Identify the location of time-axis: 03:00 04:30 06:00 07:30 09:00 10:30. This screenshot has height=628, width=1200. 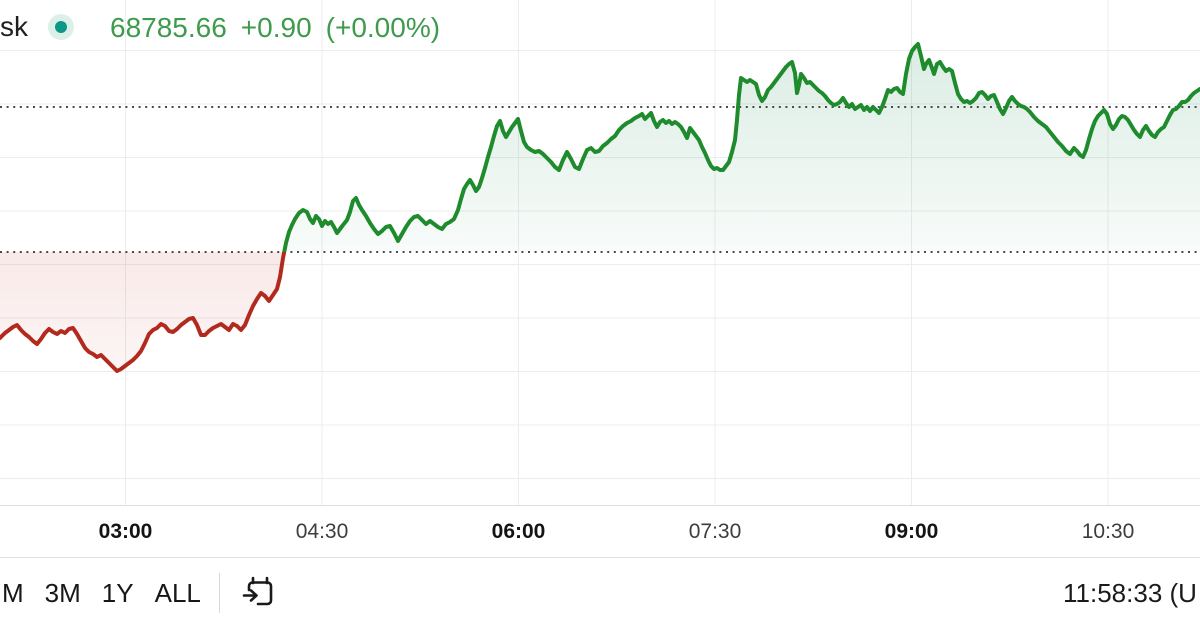
(600, 531).